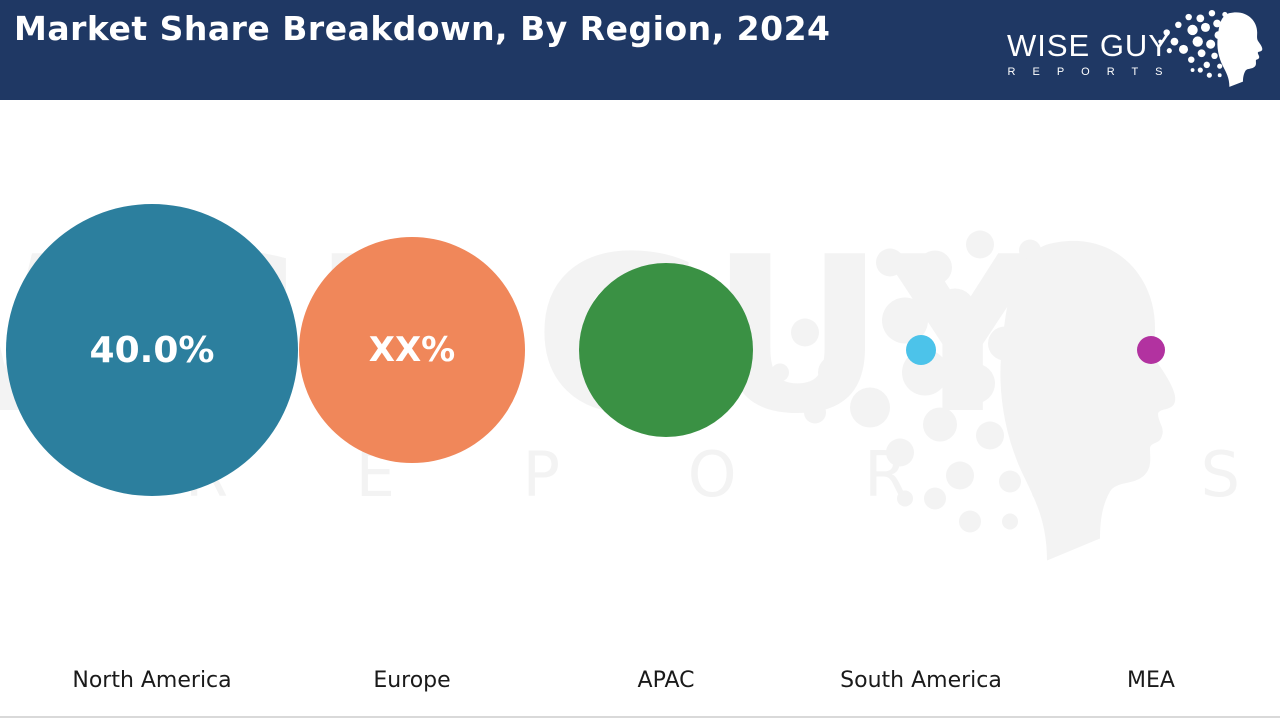 The image size is (1280, 720). Describe the element at coordinates (412, 680) in the screenshot. I see `category-label-europe: Europe` at that location.